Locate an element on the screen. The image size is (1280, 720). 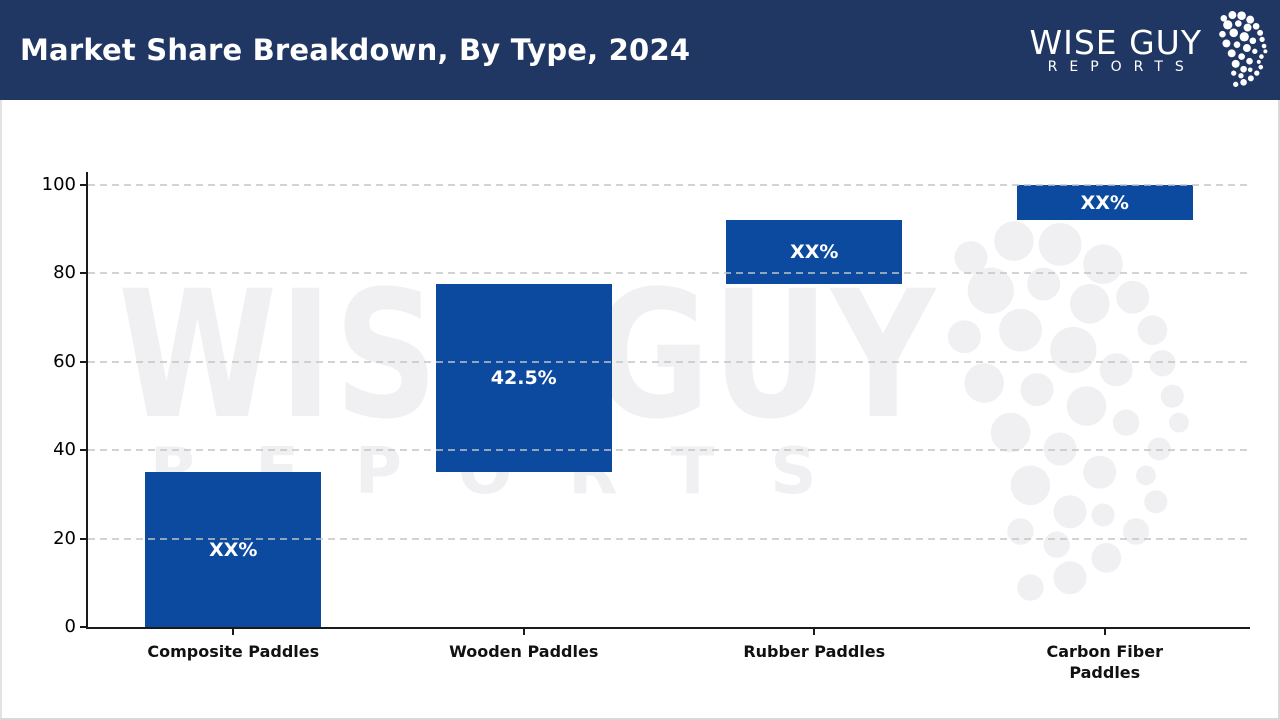
y-tick-label: 80 is located at coordinates (64, 273).